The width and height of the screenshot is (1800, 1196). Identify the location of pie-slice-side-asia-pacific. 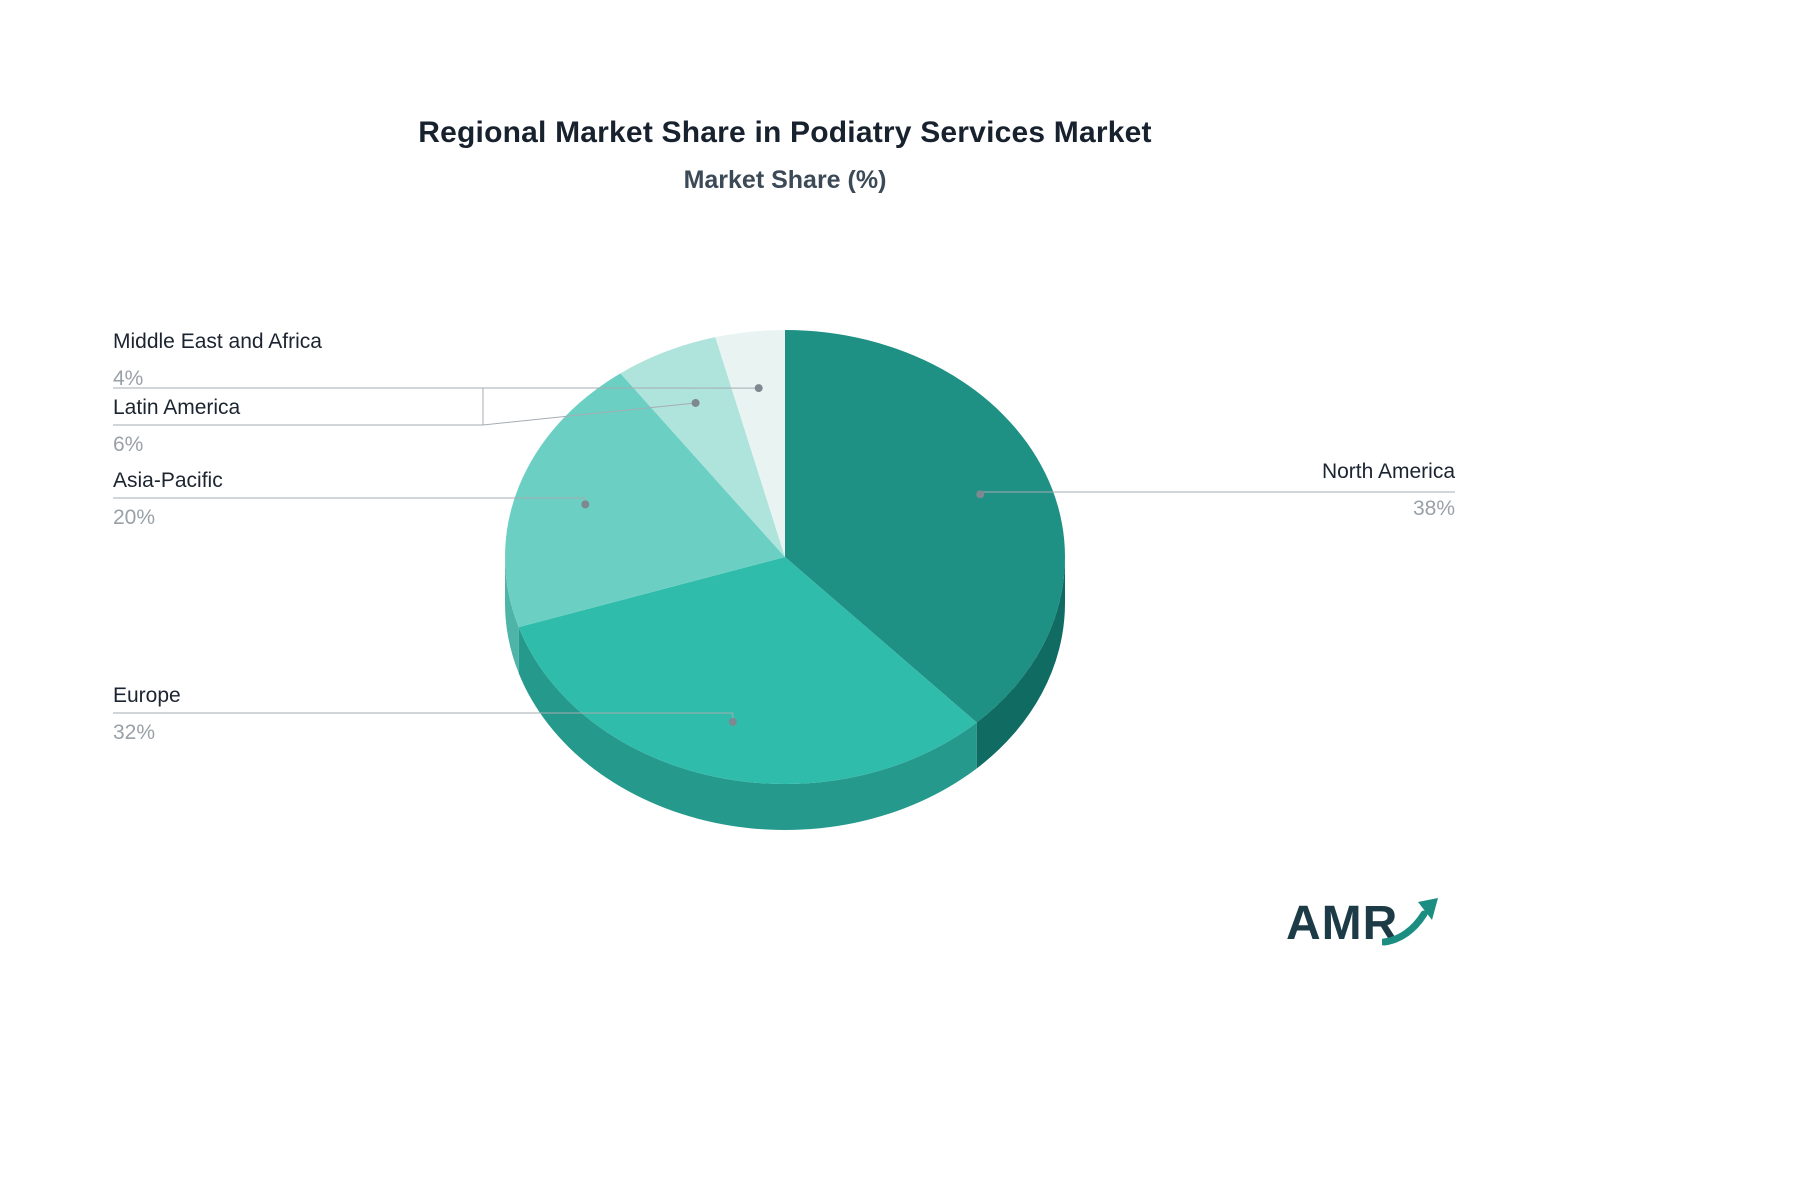
(512, 615).